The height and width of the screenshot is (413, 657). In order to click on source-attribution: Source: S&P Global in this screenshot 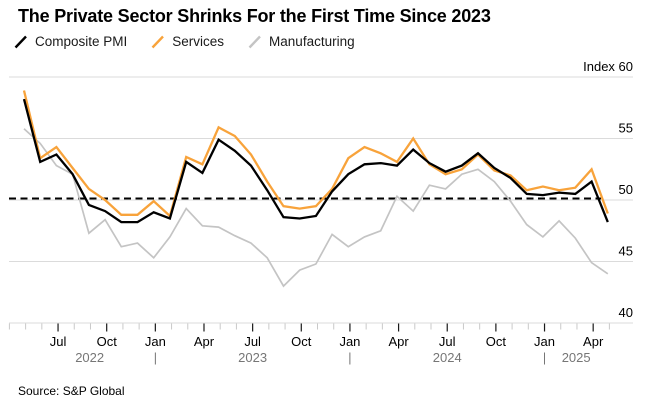, I will do `click(71, 391)`.